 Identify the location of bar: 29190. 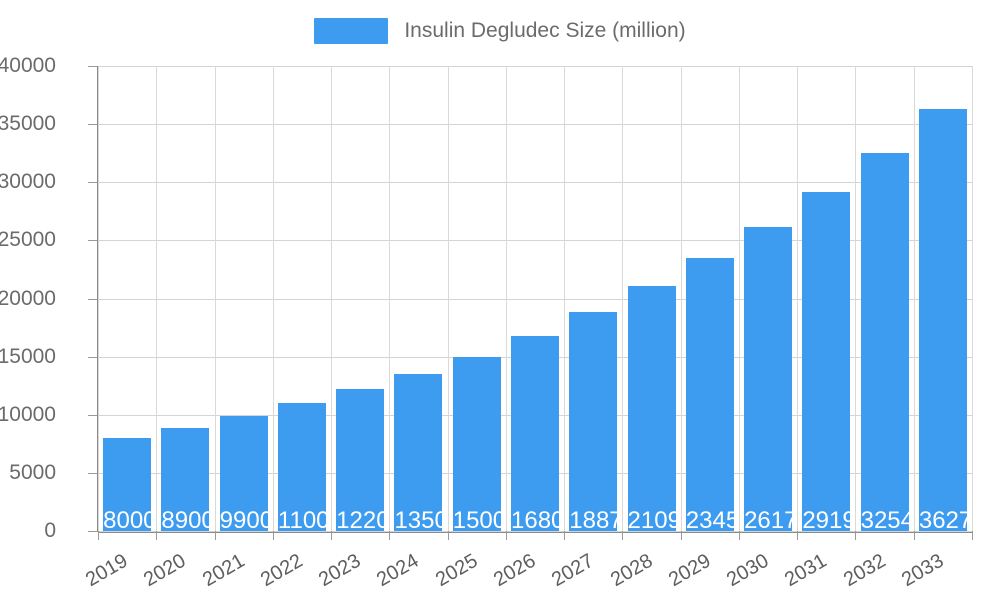
(826, 361).